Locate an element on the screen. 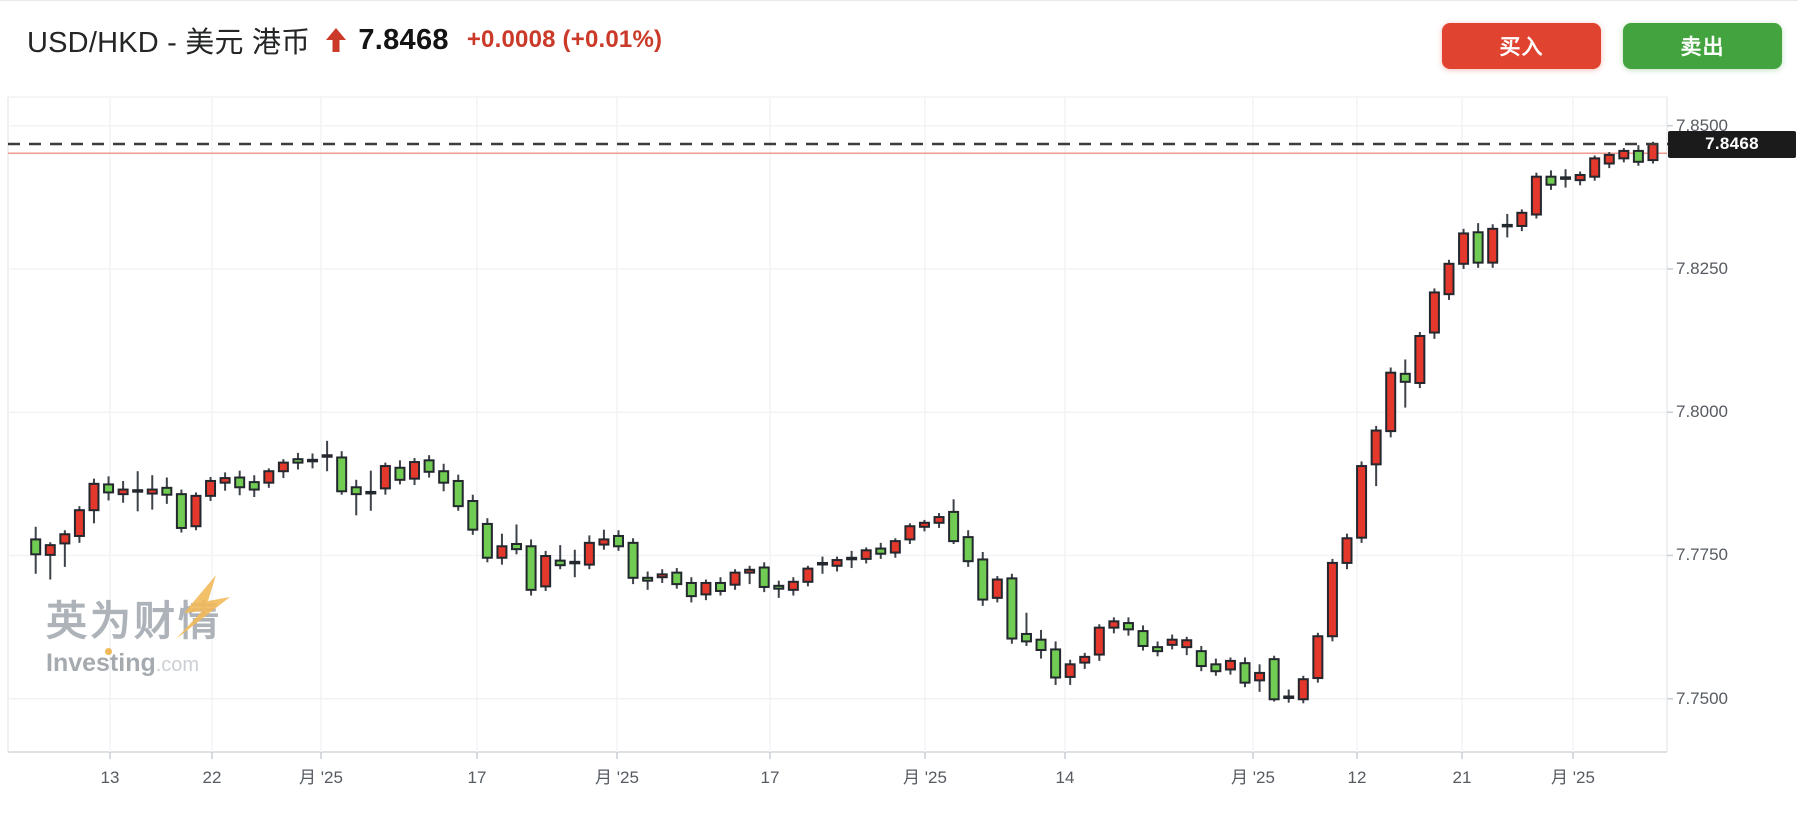 The image size is (1798, 825). watermark-cn-text: 英为财情 is located at coordinates (134, 621).